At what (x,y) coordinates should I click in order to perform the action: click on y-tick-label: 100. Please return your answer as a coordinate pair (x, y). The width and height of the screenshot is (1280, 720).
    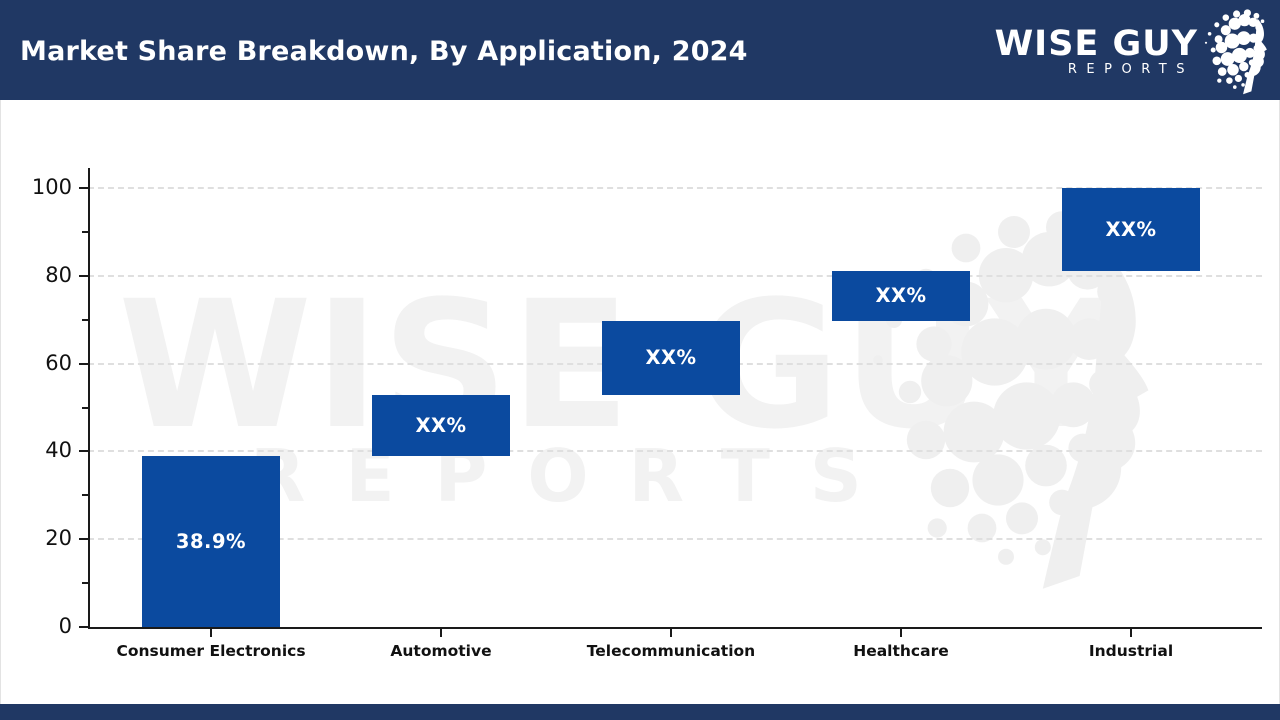
    Looking at the image, I should click on (51, 187).